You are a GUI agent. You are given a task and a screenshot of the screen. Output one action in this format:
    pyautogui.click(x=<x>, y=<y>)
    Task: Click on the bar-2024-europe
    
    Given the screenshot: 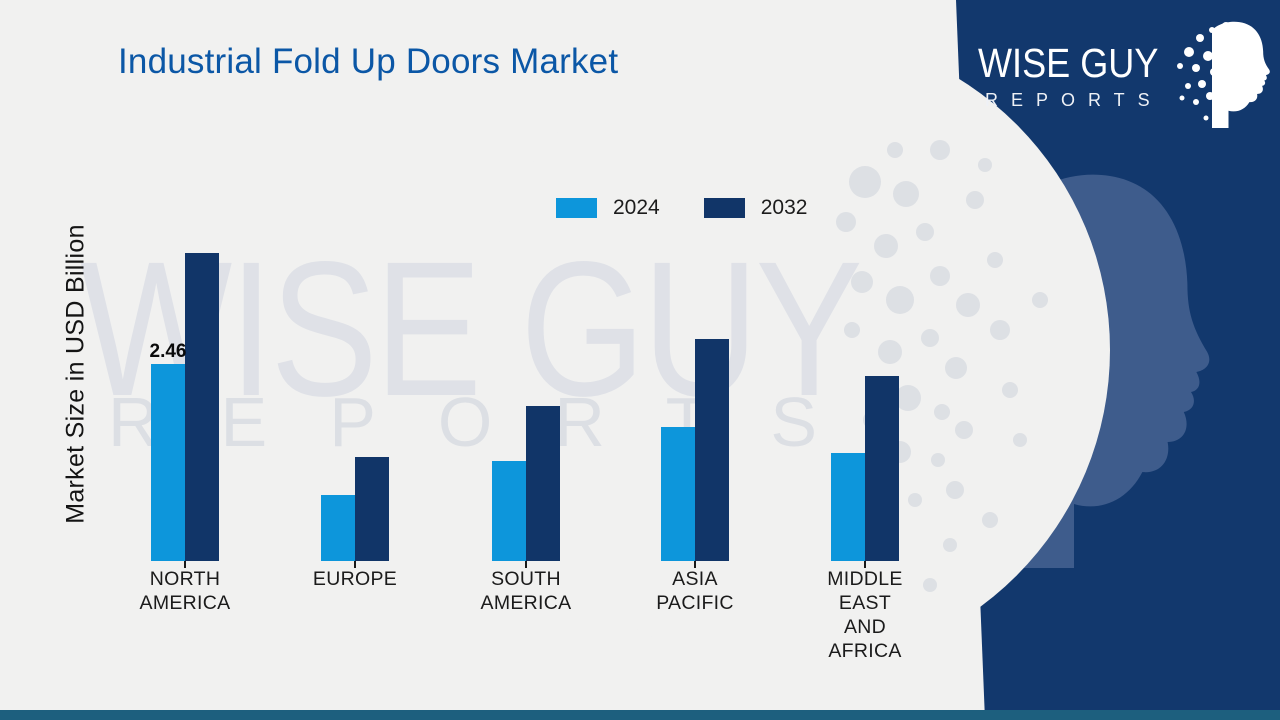 What is the action you would take?
    pyautogui.click(x=338, y=528)
    